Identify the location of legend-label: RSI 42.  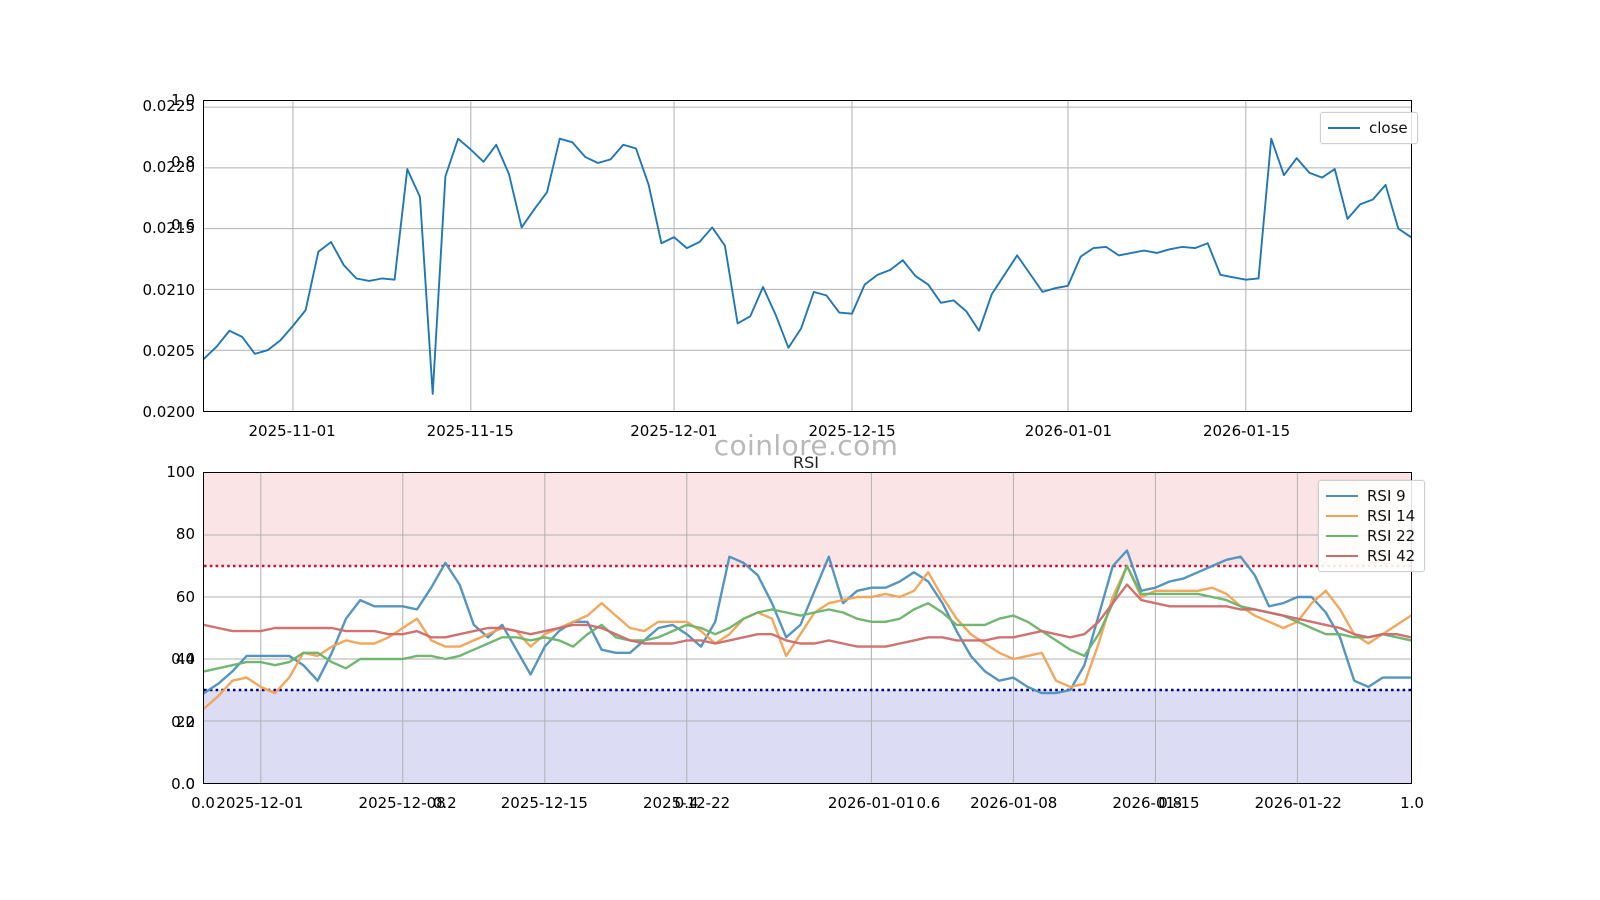
(1391, 556).